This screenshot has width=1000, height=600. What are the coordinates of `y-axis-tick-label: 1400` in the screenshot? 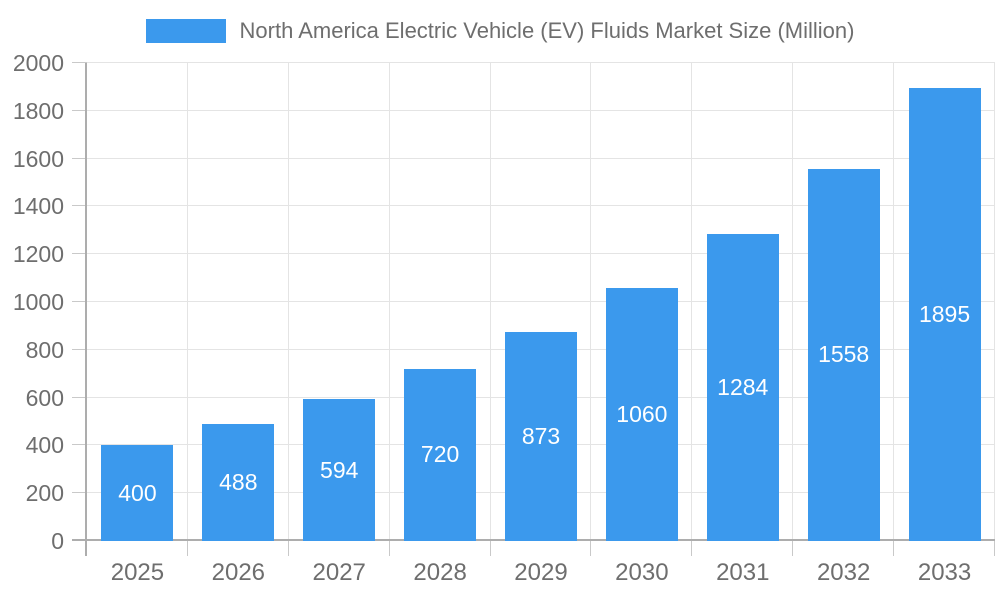 It's located at (38, 206).